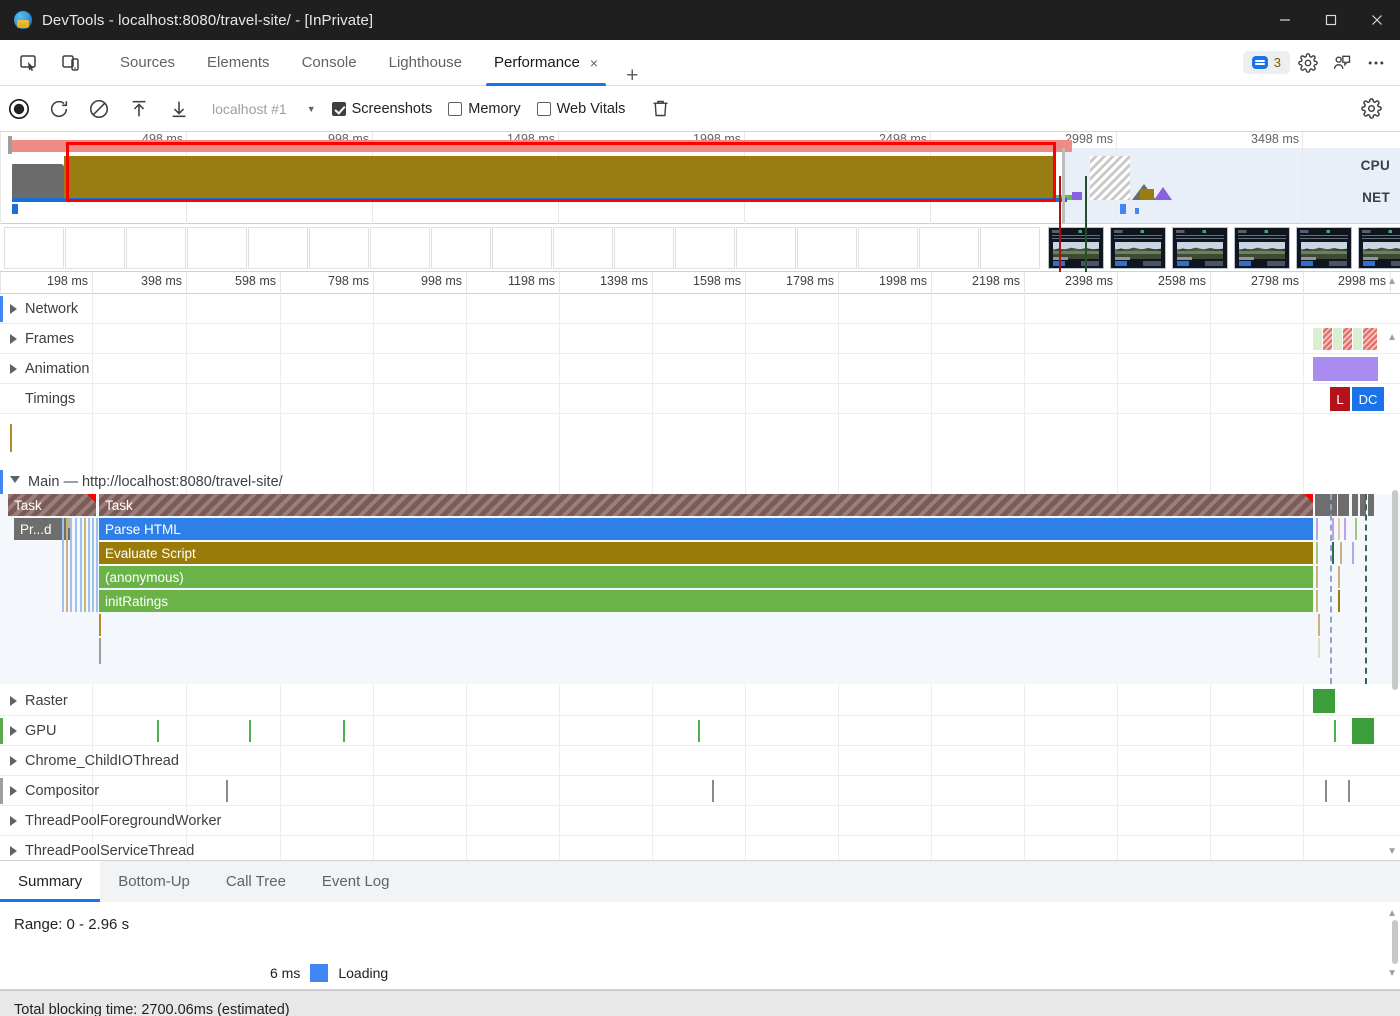 This screenshot has height=1016, width=1400. What do you see at coordinates (1395, 590) in the screenshot?
I see `tracks-scrollbar` at bounding box center [1395, 590].